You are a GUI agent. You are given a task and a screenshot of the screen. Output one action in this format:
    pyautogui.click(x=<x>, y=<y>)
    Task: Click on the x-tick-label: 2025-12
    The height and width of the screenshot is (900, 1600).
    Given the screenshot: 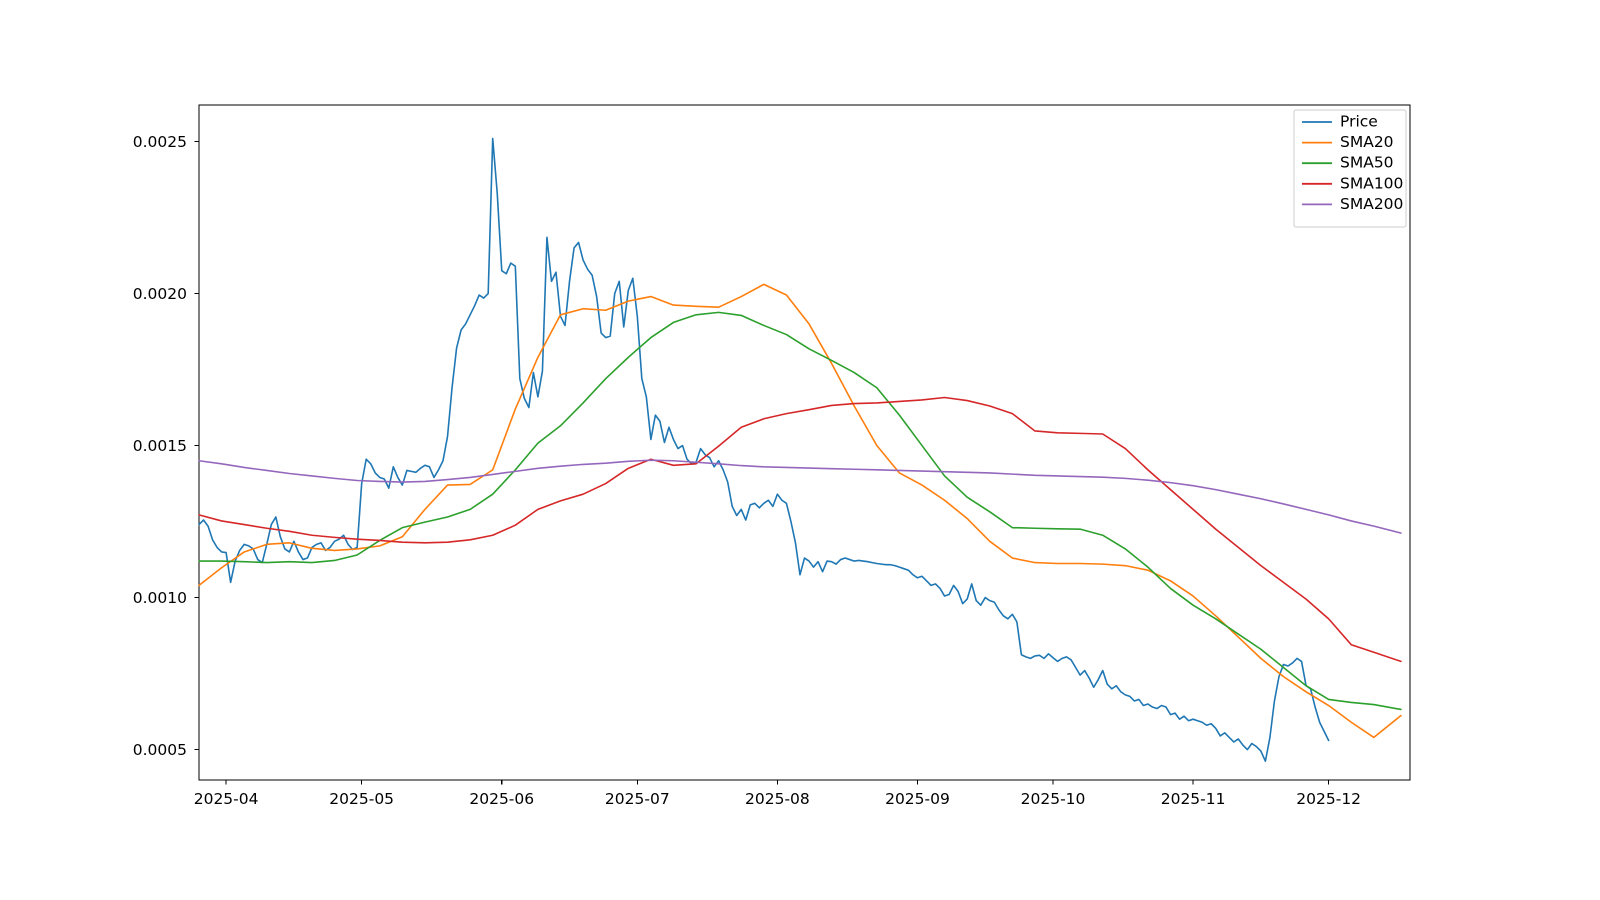 What is the action you would take?
    pyautogui.click(x=1328, y=799)
    